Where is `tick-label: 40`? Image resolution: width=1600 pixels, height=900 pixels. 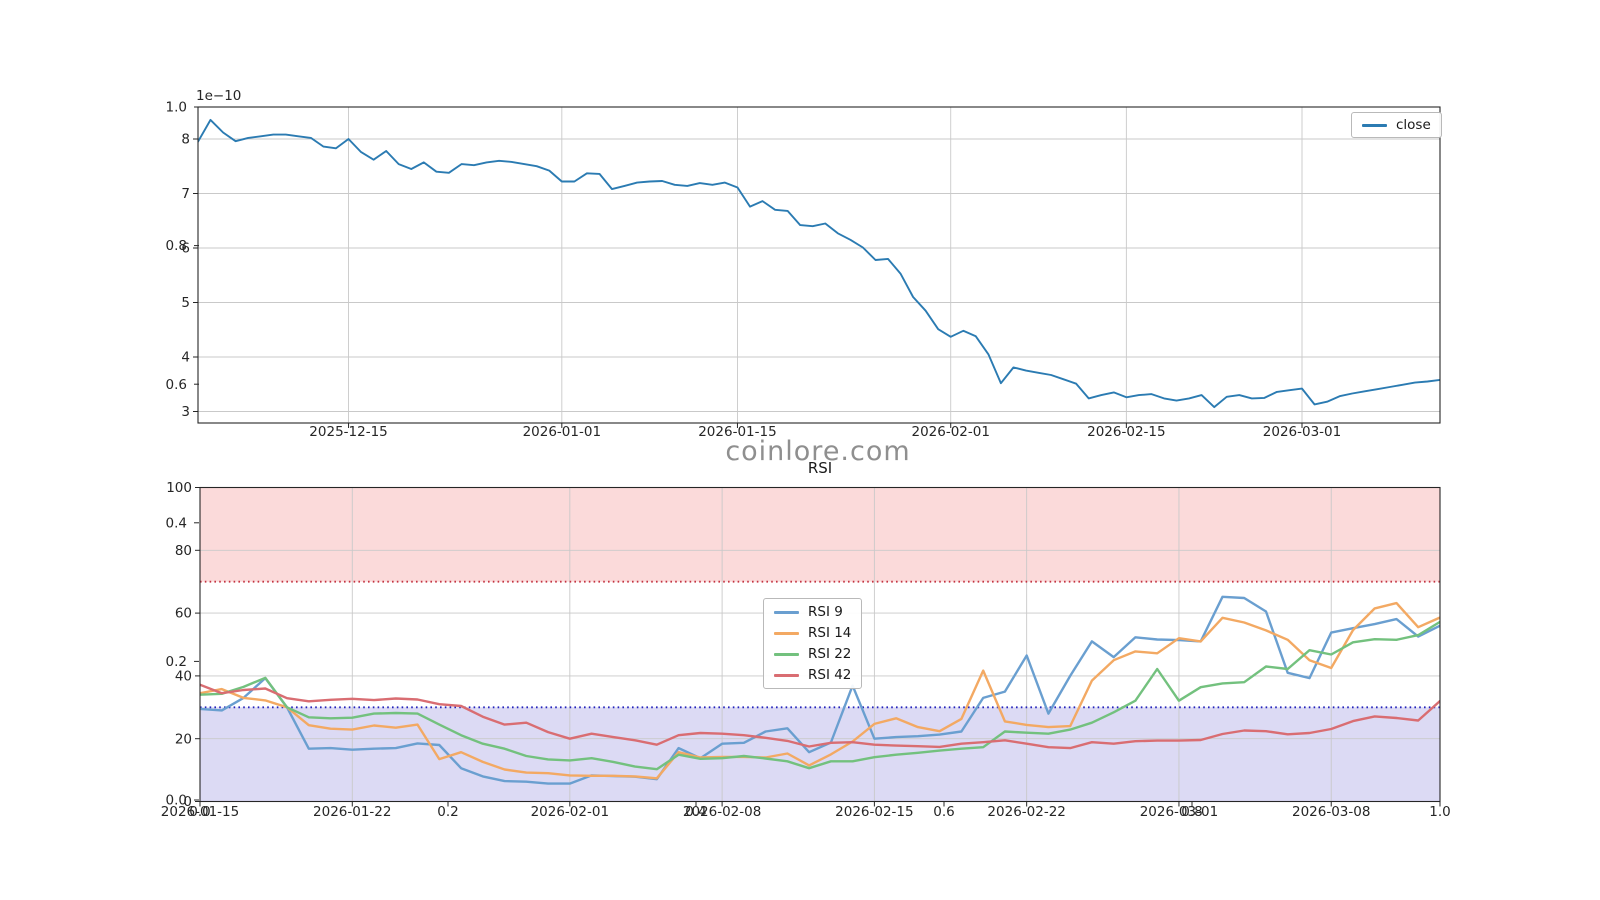 tick-label: 40 is located at coordinates (183, 677).